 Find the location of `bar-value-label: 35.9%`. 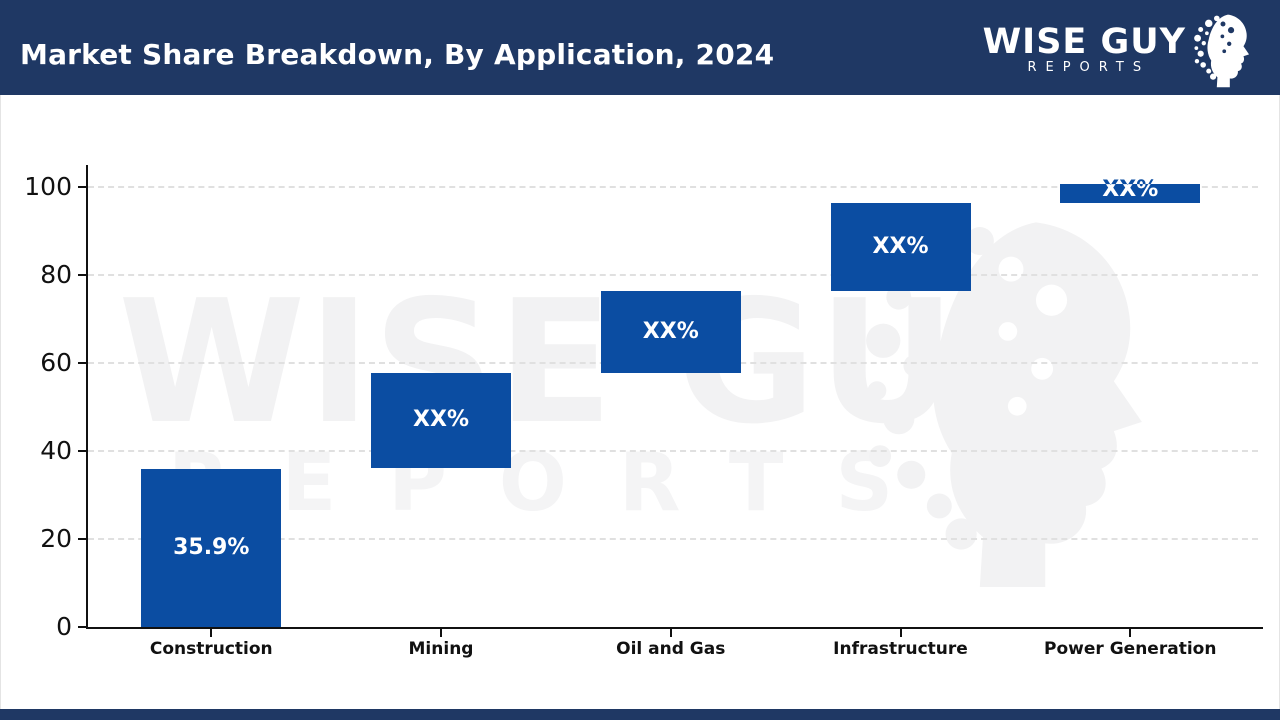

bar-value-label: 35.9% is located at coordinates (211, 547).